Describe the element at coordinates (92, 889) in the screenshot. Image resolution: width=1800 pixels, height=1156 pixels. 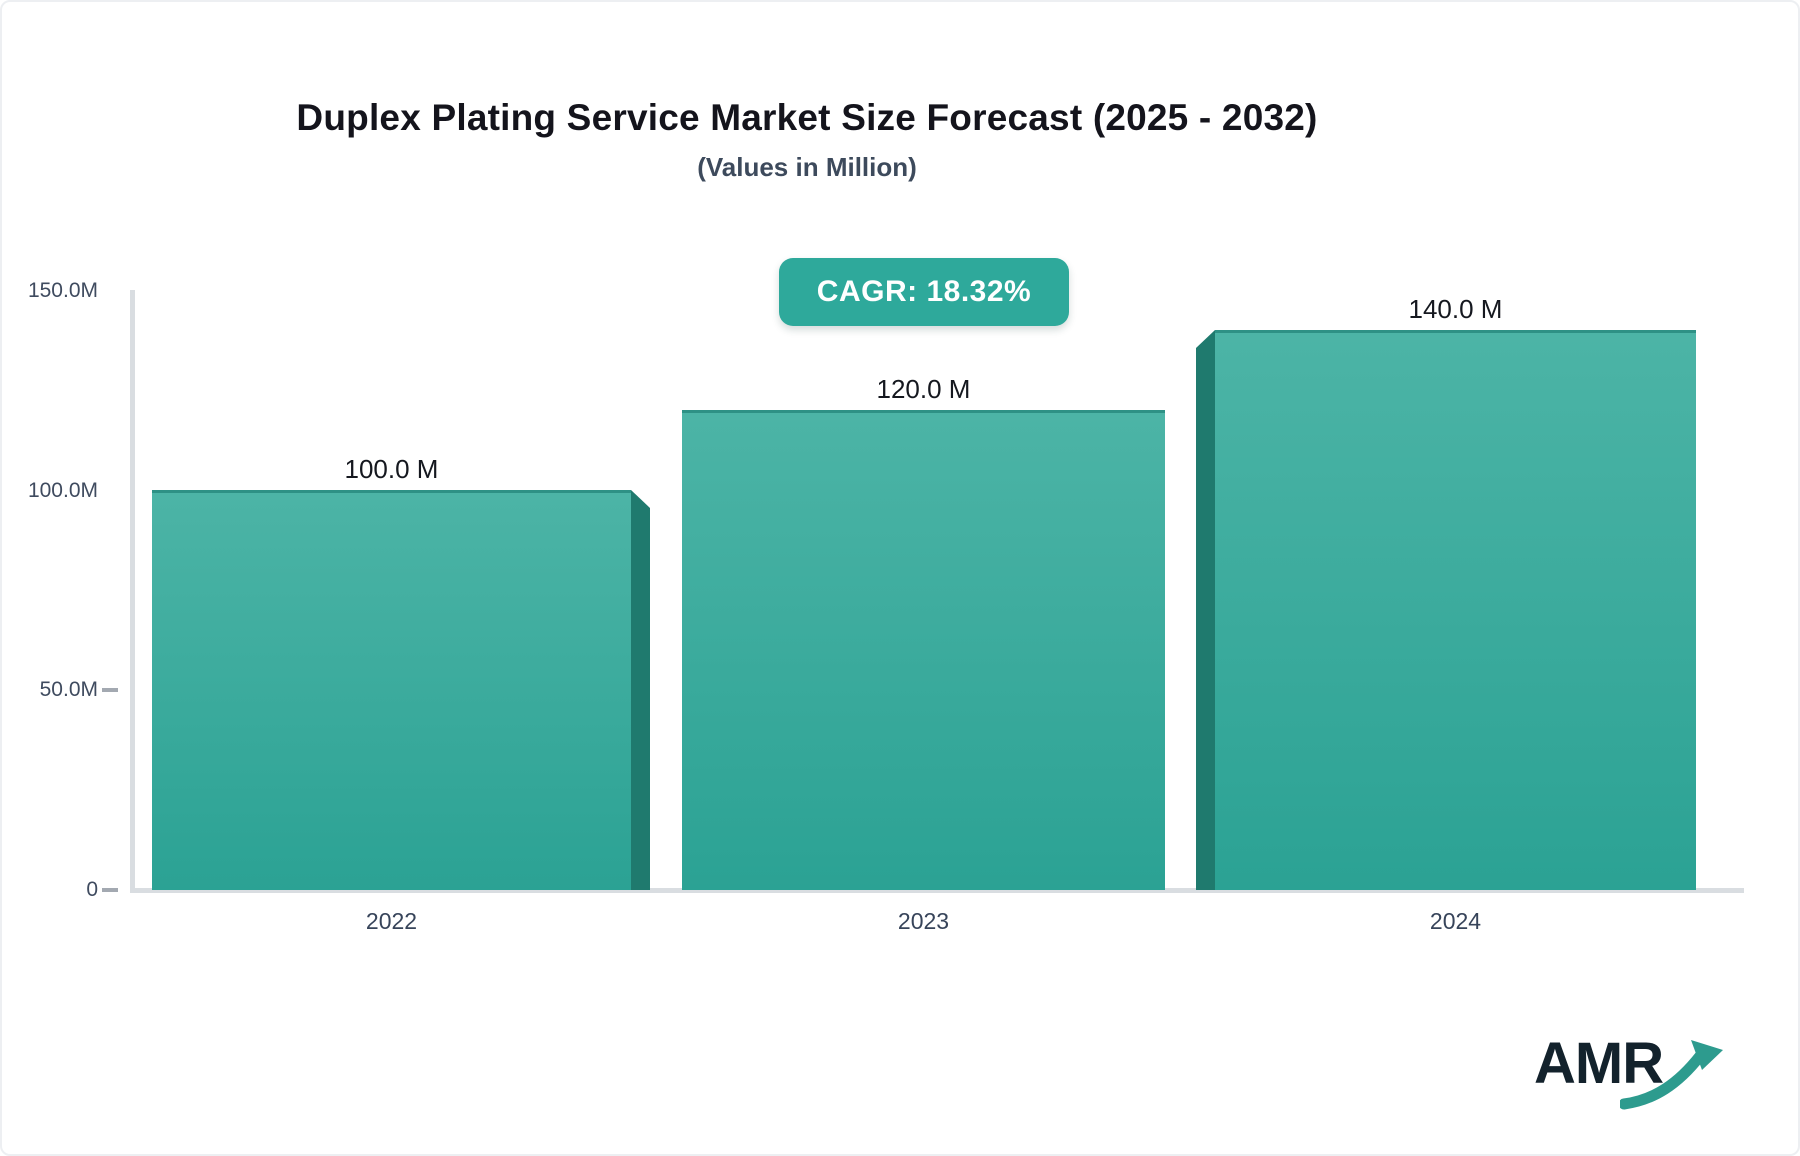
I see `y-axis-label: 0` at that location.